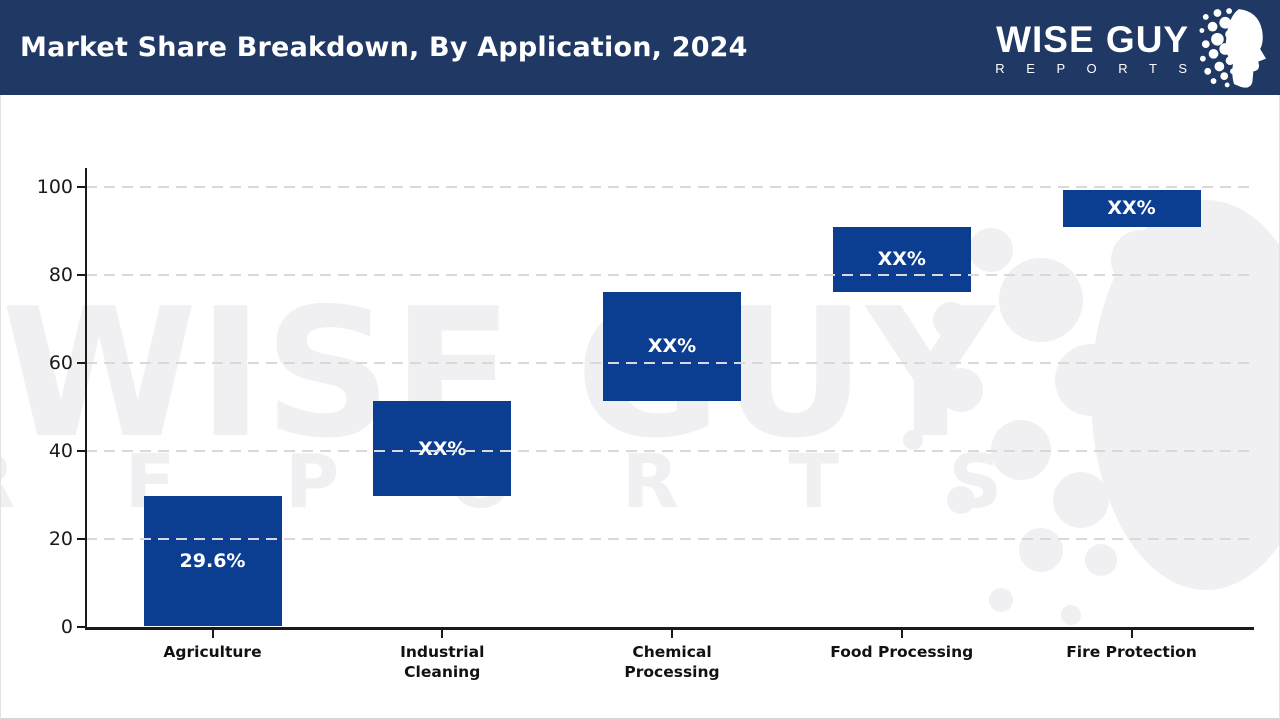  I want to click on category-label: Food Processing, so click(902, 651).